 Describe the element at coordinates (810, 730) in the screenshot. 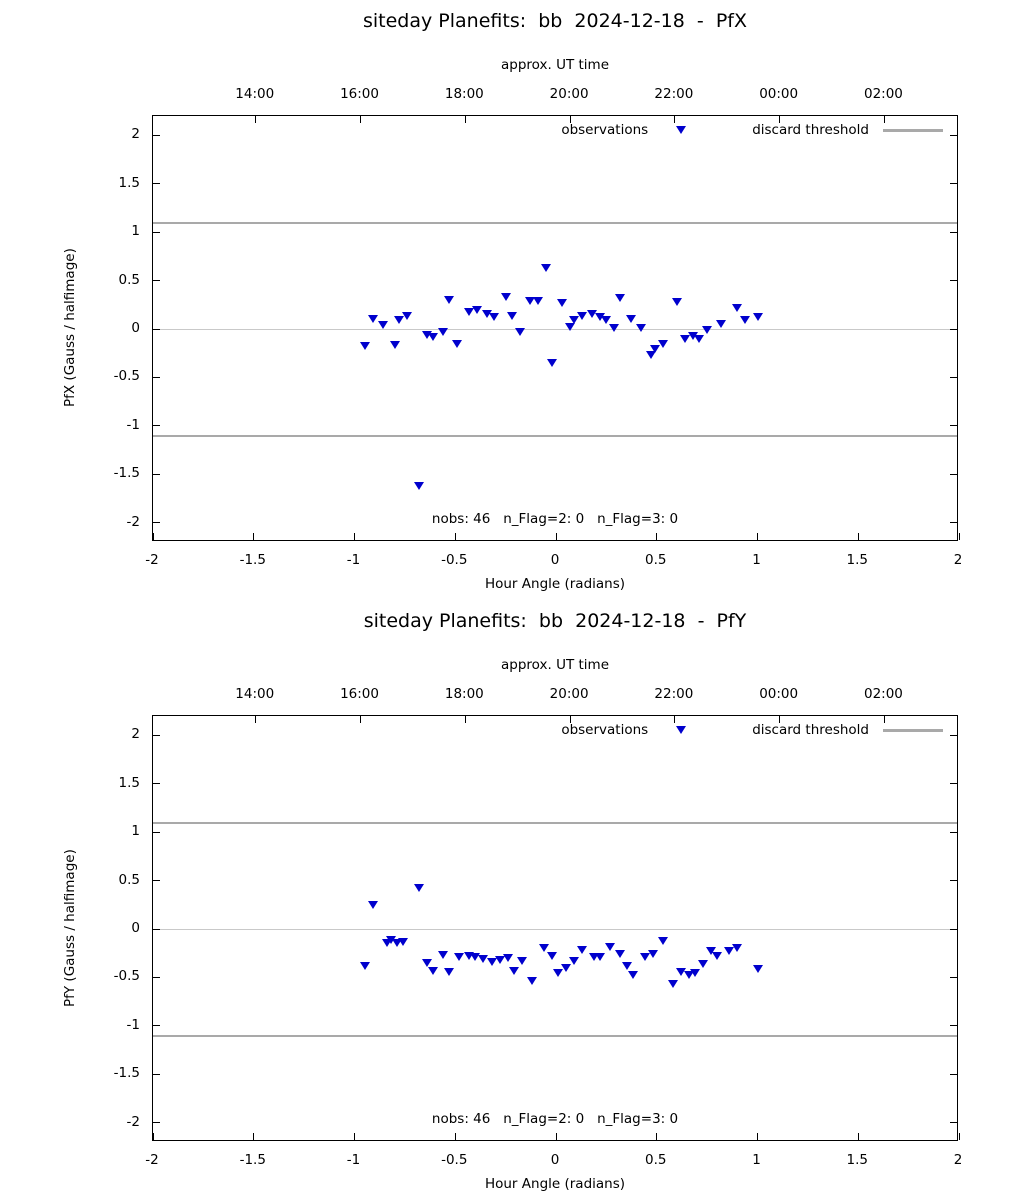

I see `legend-threshold-label: discard threshold` at that location.